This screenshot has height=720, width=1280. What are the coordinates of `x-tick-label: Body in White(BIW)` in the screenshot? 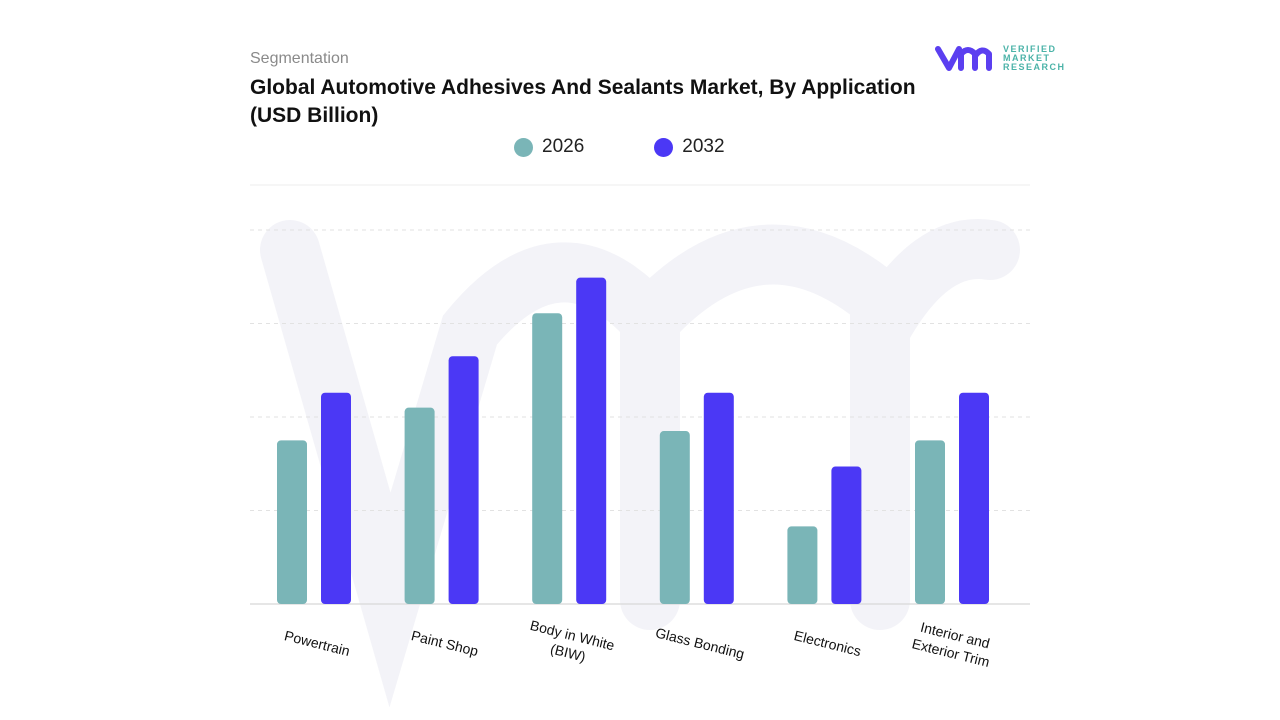 It's located at (570, 644).